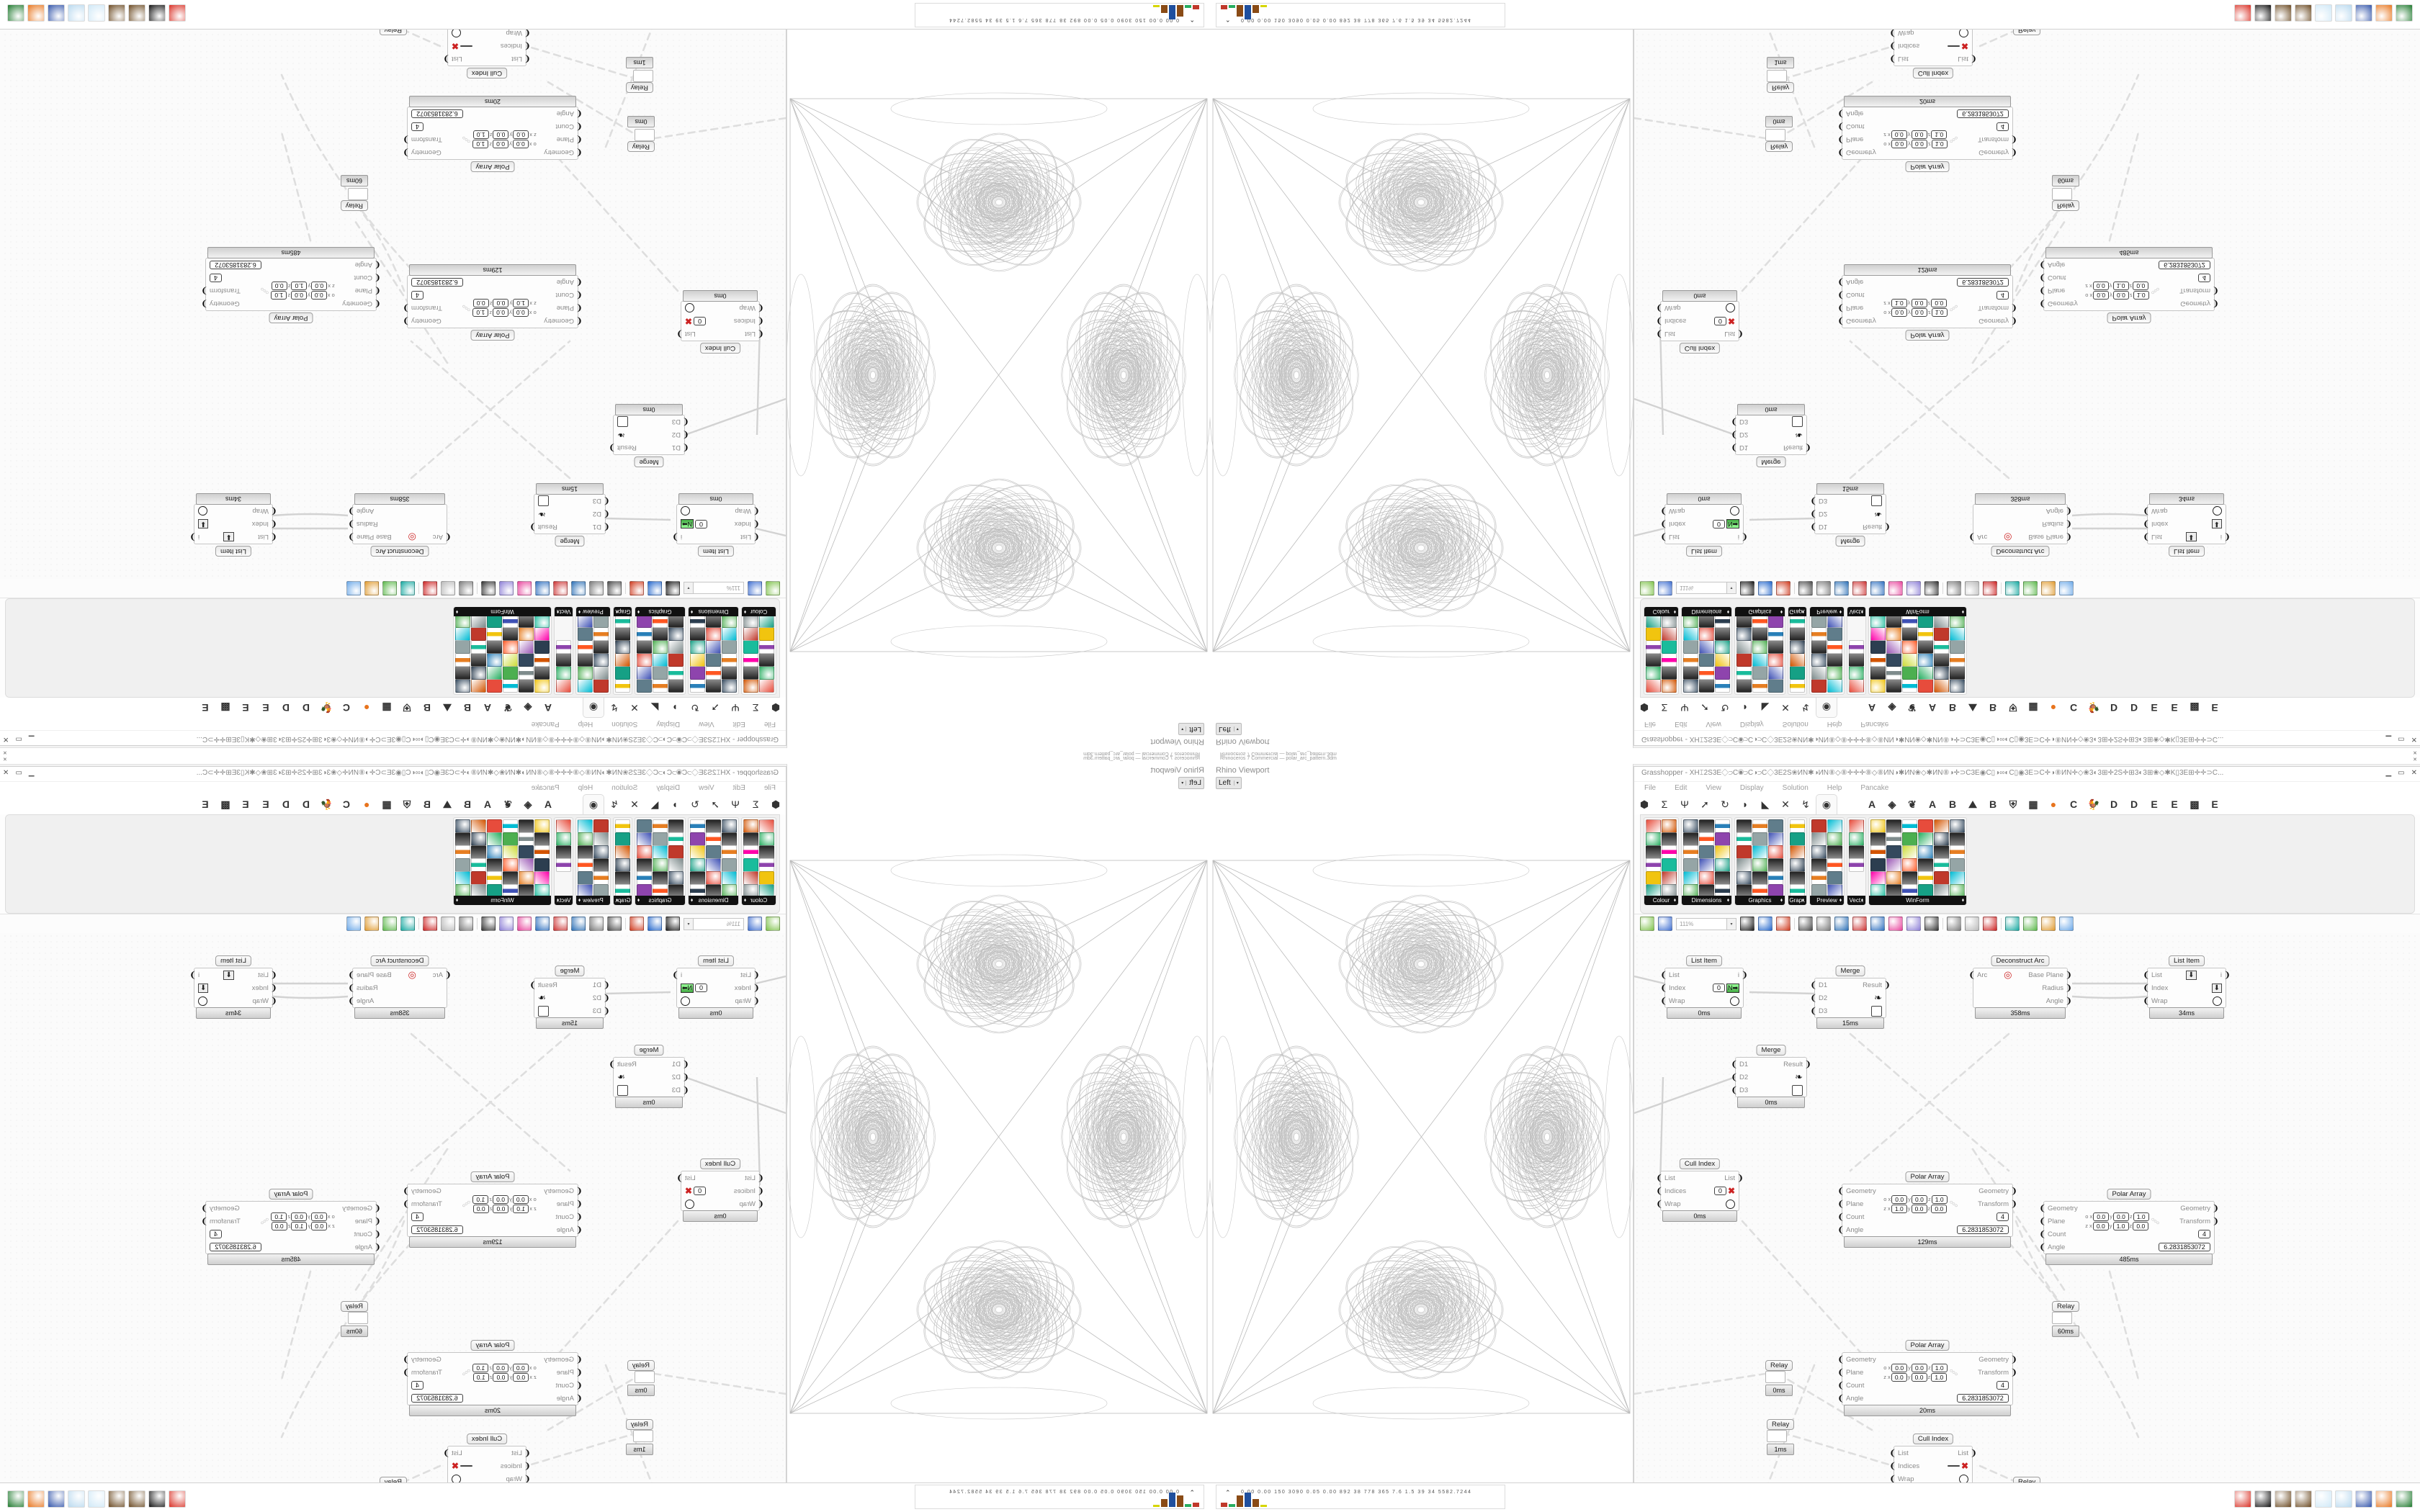 The image size is (2420, 1512). Describe the element at coordinates (488, 708) in the screenshot. I see `ribbon-tab-right-3: A` at that location.